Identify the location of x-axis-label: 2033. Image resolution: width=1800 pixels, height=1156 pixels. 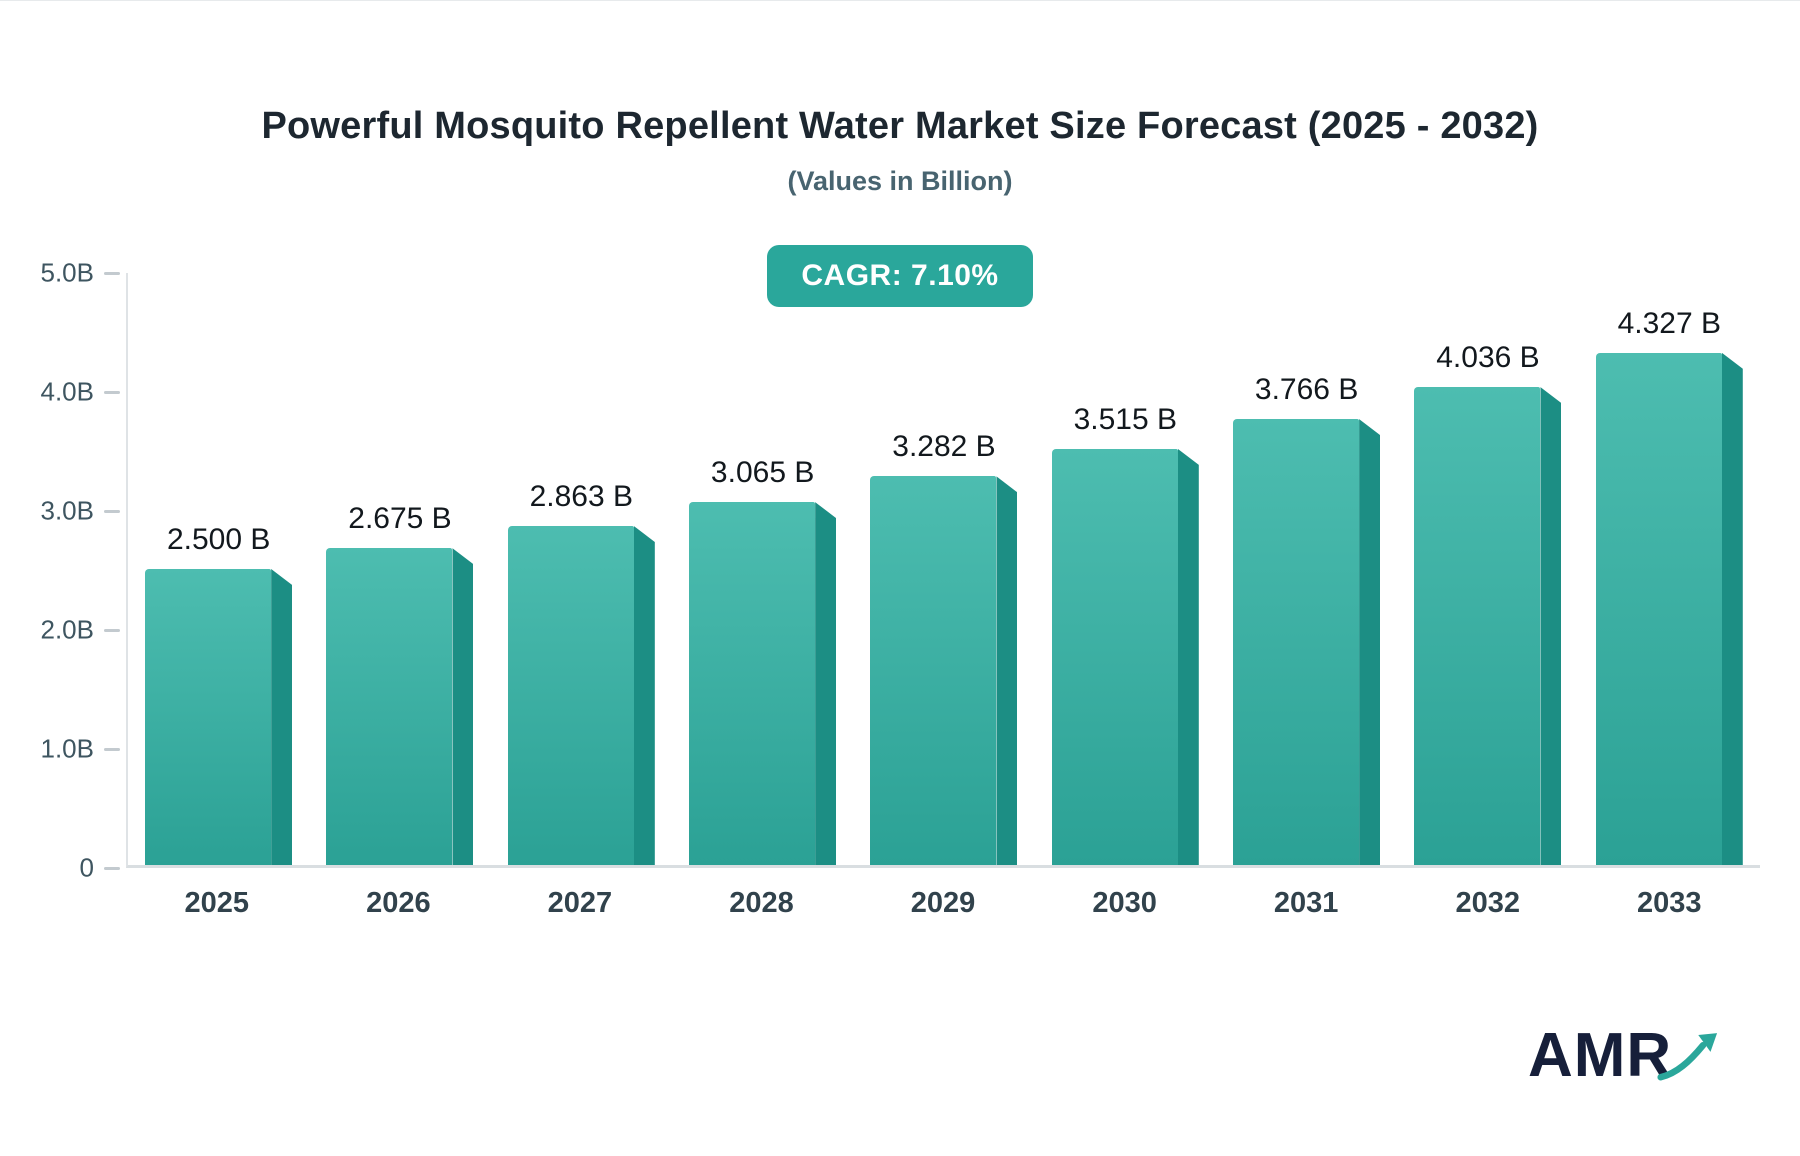
(1669, 903).